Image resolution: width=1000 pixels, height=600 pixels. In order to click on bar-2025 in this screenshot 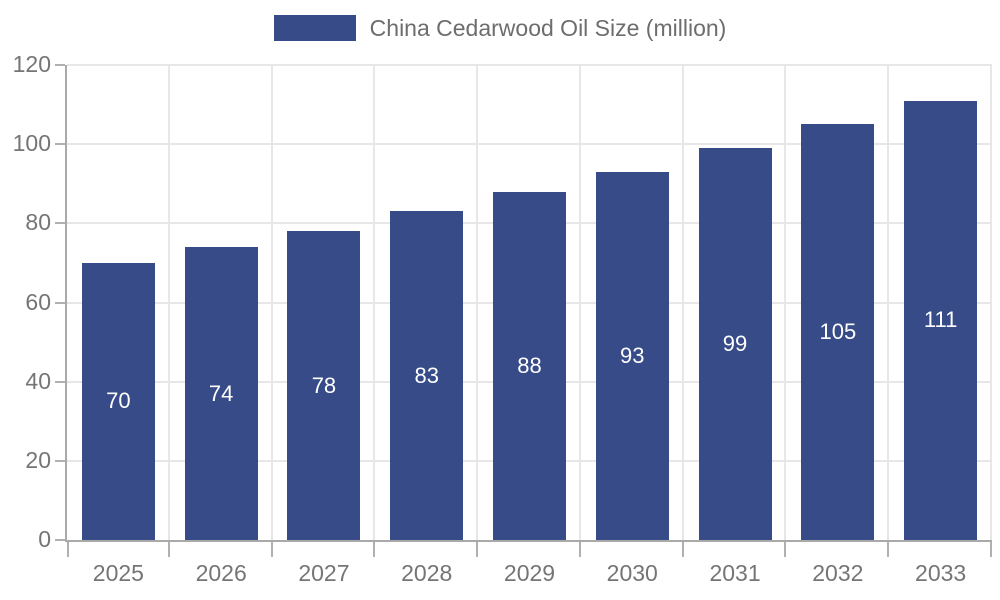, I will do `click(118, 401)`.